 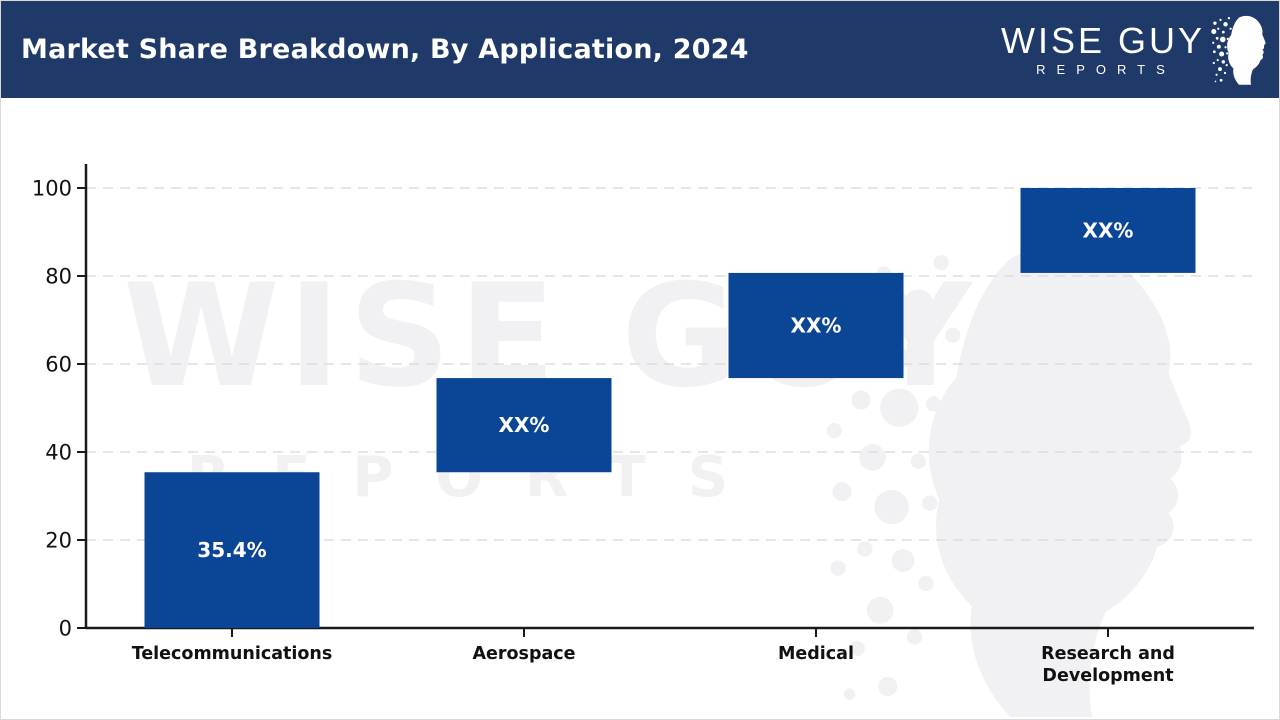 What do you see at coordinates (232, 654) in the screenshot?
I see `x-category-label-telecommunications: Telecommunications` at bounding box center [232, 654].